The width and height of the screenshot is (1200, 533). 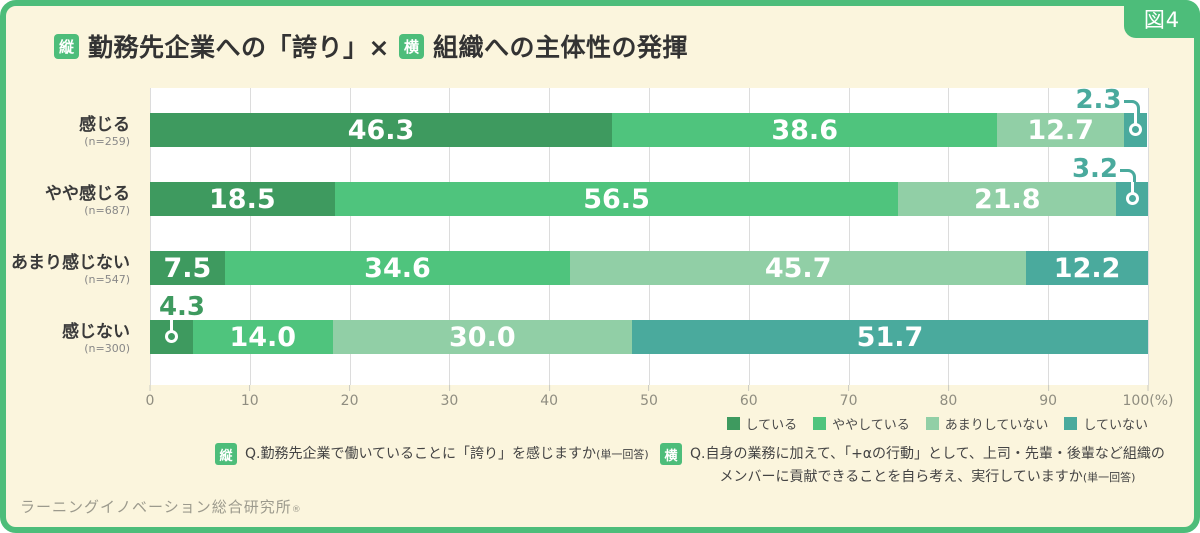 I want to click on bar-segment: 56.5, so click(x=616, y=199).